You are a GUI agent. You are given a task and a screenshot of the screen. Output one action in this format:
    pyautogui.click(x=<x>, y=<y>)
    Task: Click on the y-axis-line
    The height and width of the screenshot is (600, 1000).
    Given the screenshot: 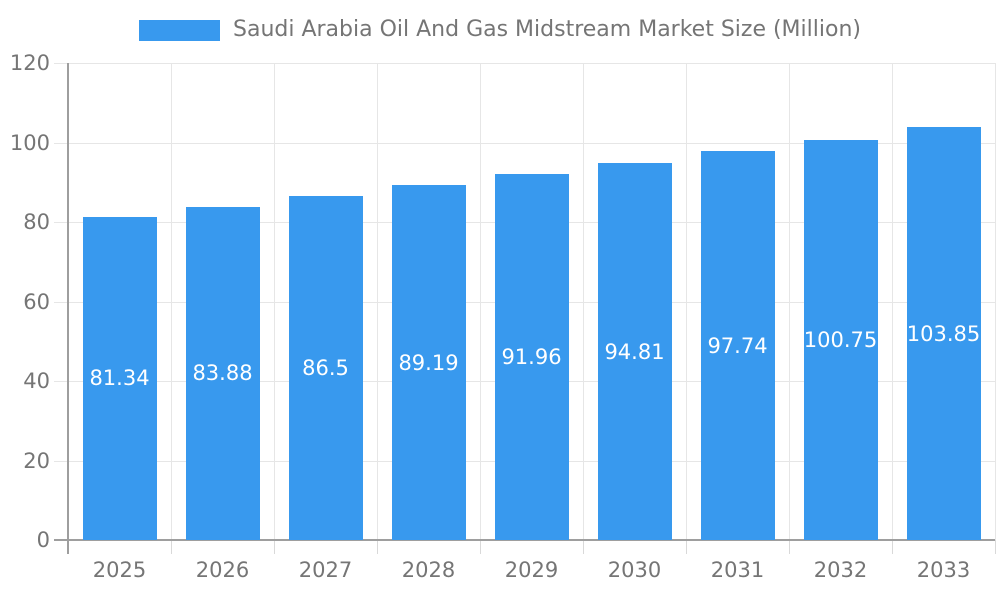 What is the action you would take?
    pyautogui.click(x=68, y=308)
    